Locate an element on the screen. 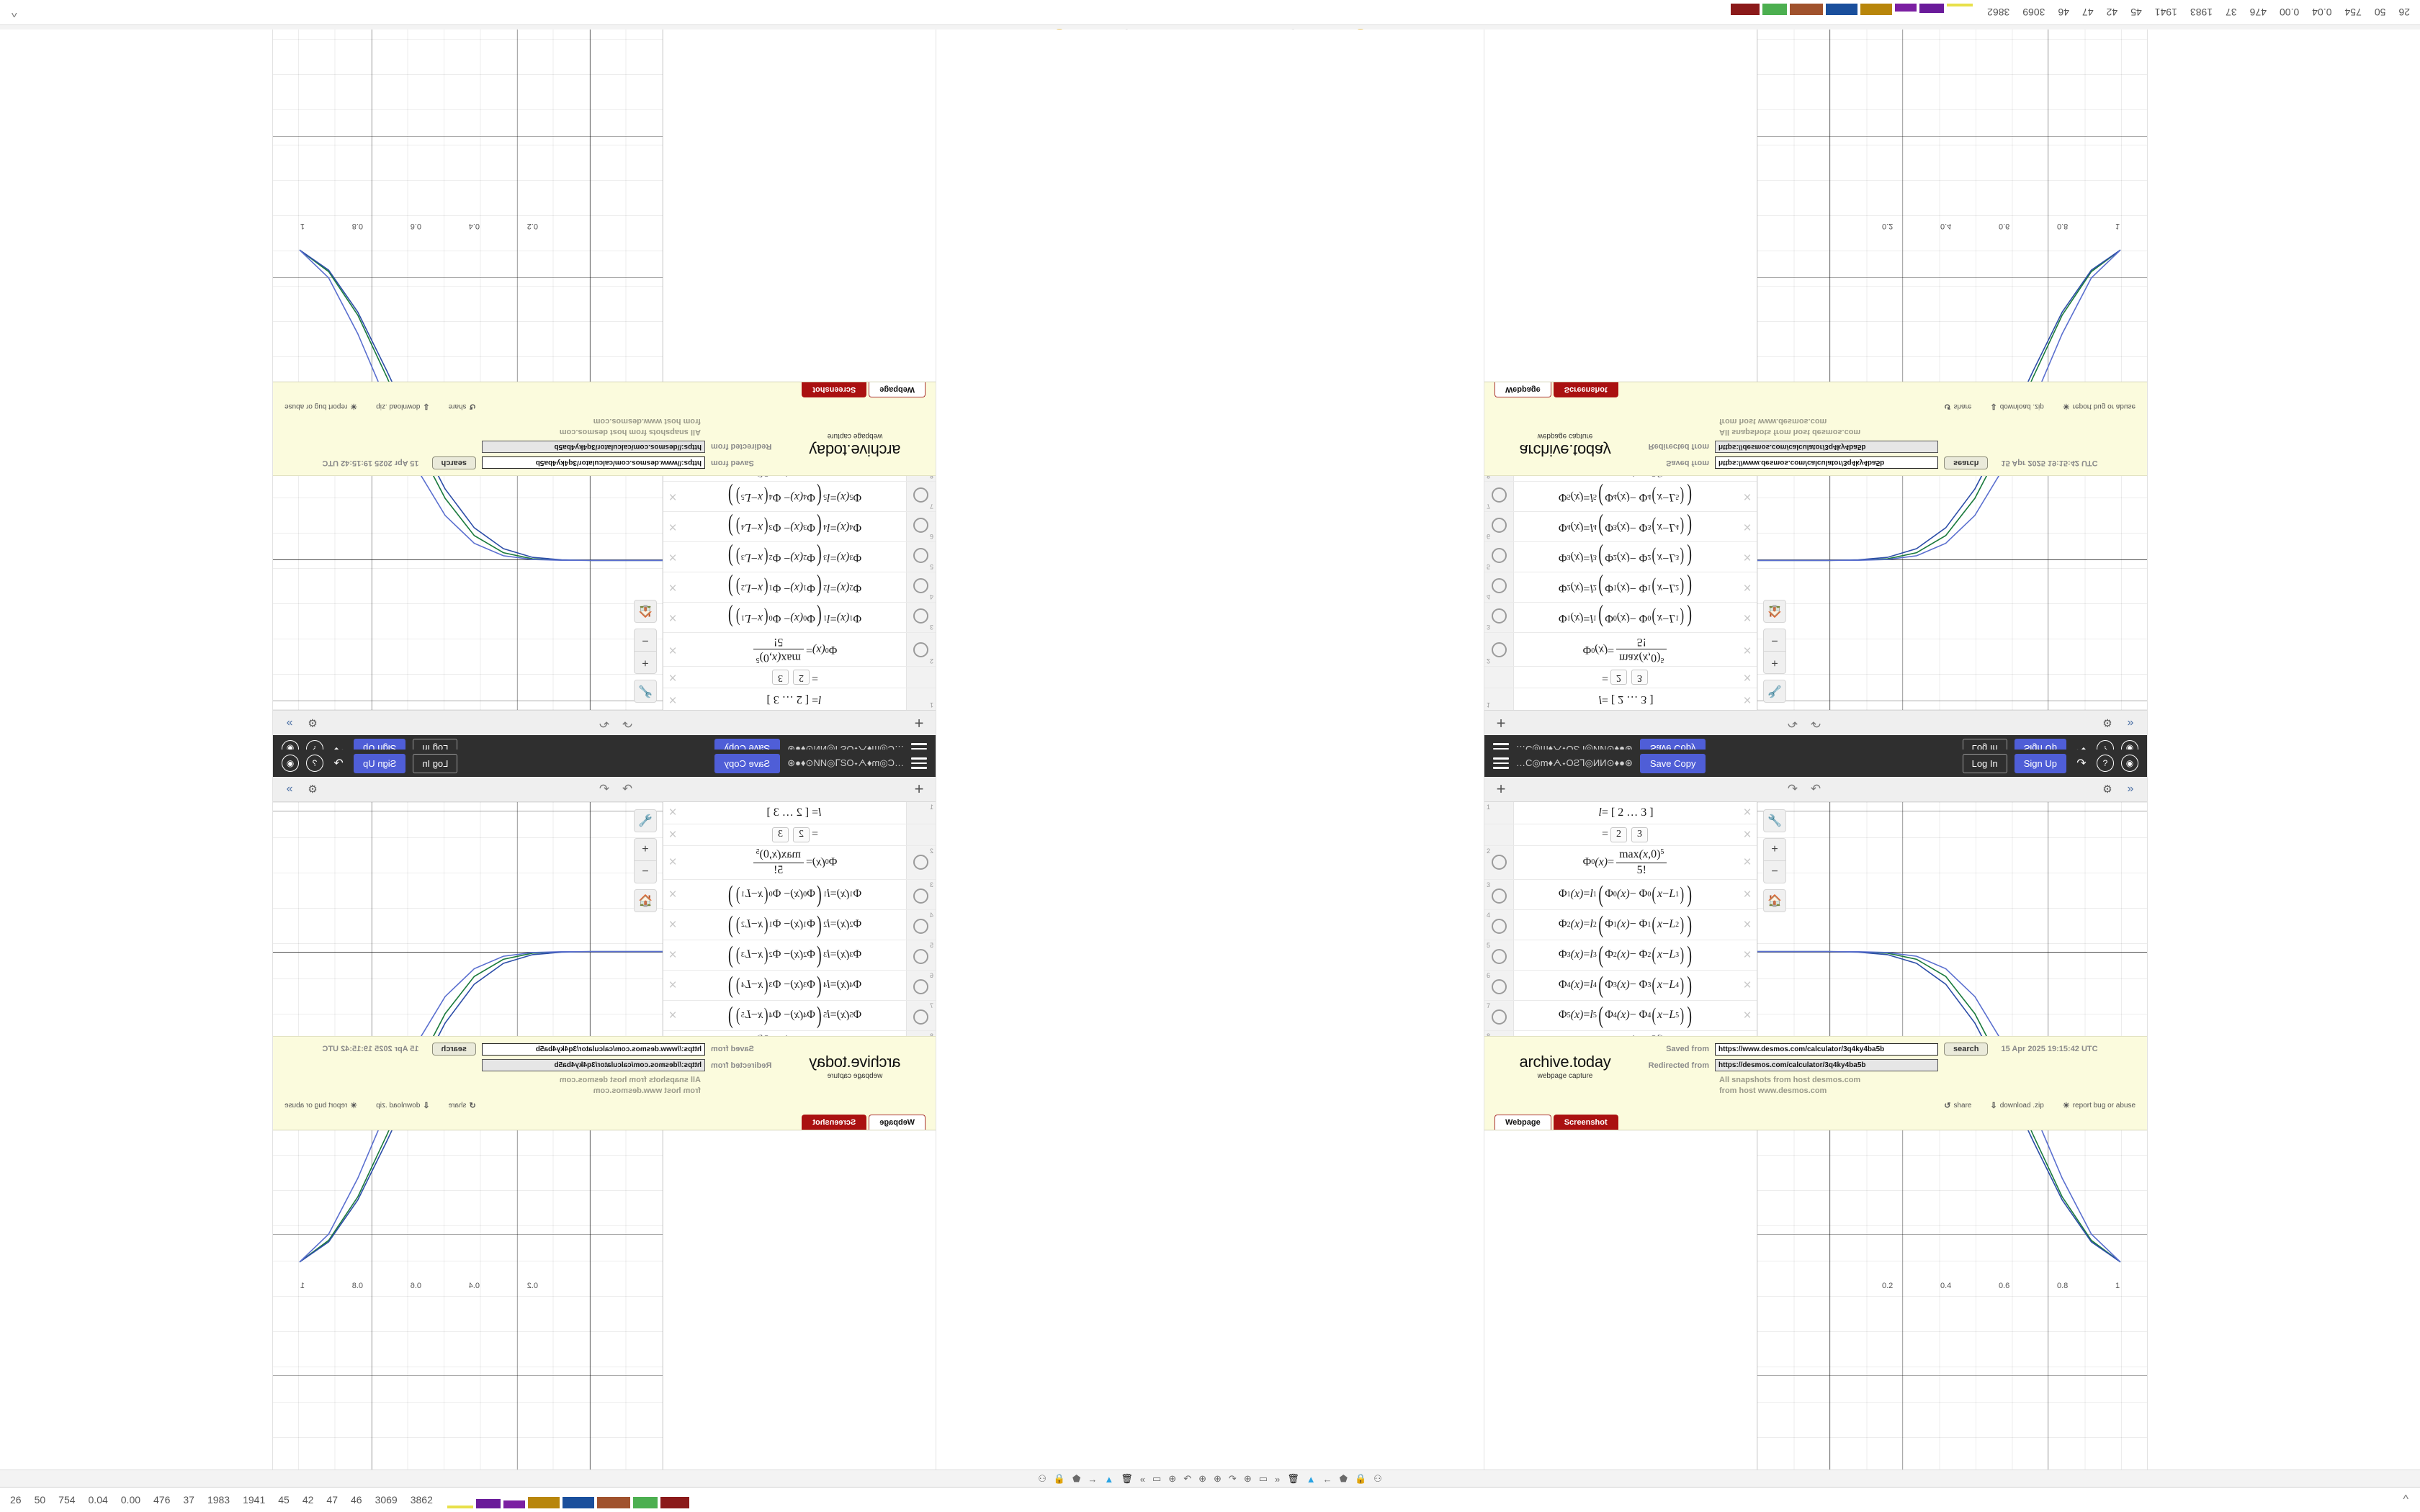  zoom-out-icon: − is located at coordinates (1774, 640).